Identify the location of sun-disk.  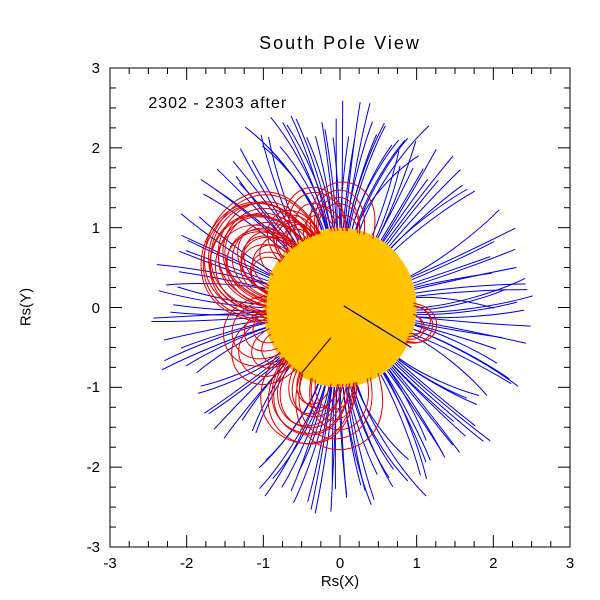
(340, 307).